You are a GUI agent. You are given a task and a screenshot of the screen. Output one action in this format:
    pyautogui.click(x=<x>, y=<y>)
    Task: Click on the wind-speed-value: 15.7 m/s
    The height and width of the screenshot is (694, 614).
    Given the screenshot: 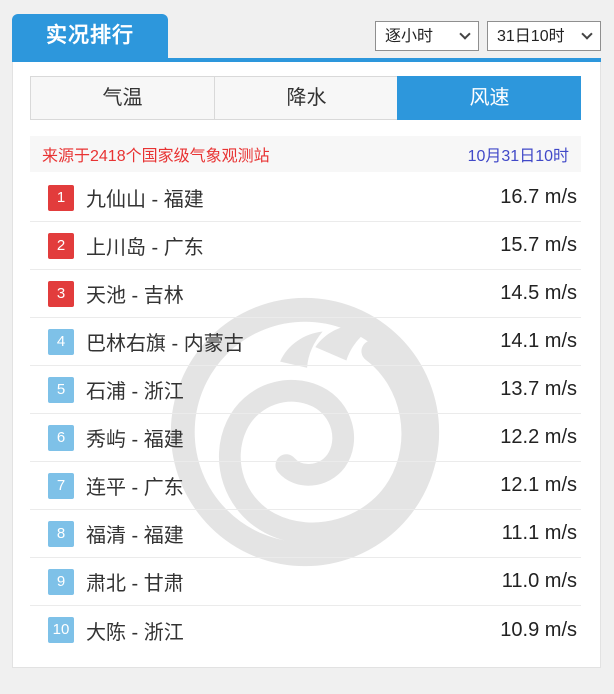 What is the action you would take?
    pyautogui.click(x=538, y=245)
    